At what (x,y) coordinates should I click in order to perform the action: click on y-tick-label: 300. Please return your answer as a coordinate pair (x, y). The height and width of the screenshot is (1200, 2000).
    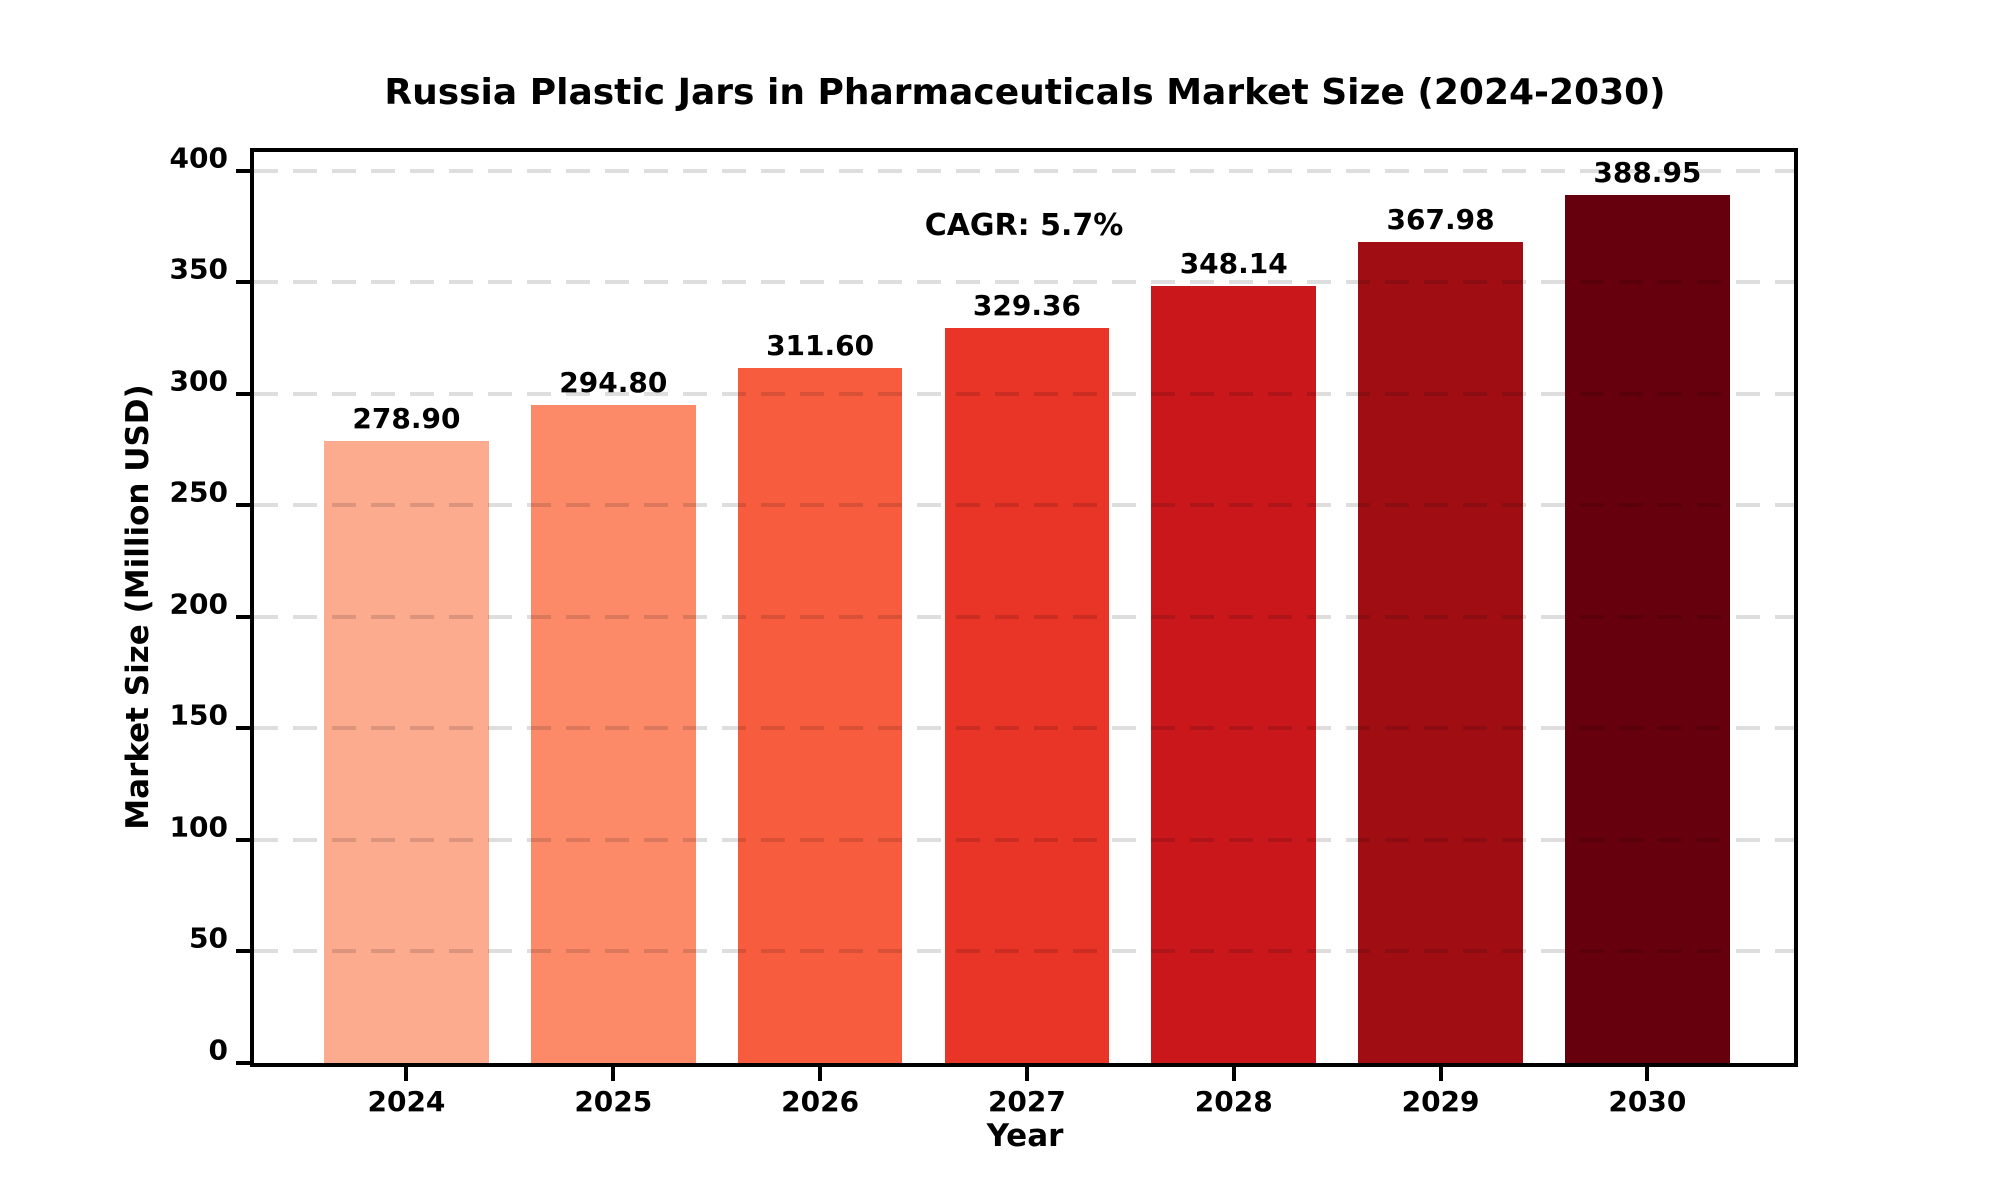
    Looking at the image, I should click on (198, 381).